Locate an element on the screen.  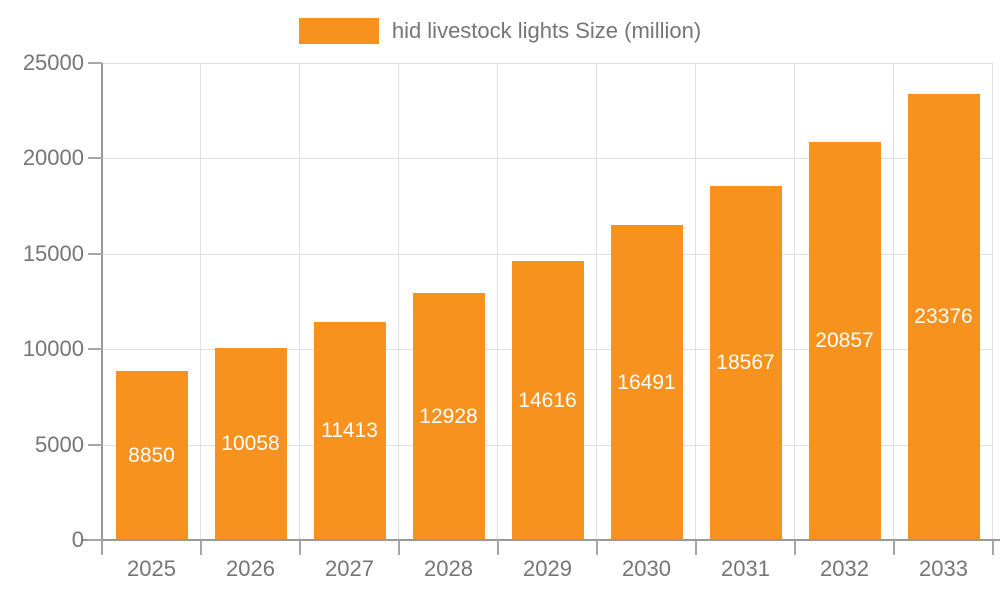
bar-value-label: 23376 is located at coordinates (943, 316).